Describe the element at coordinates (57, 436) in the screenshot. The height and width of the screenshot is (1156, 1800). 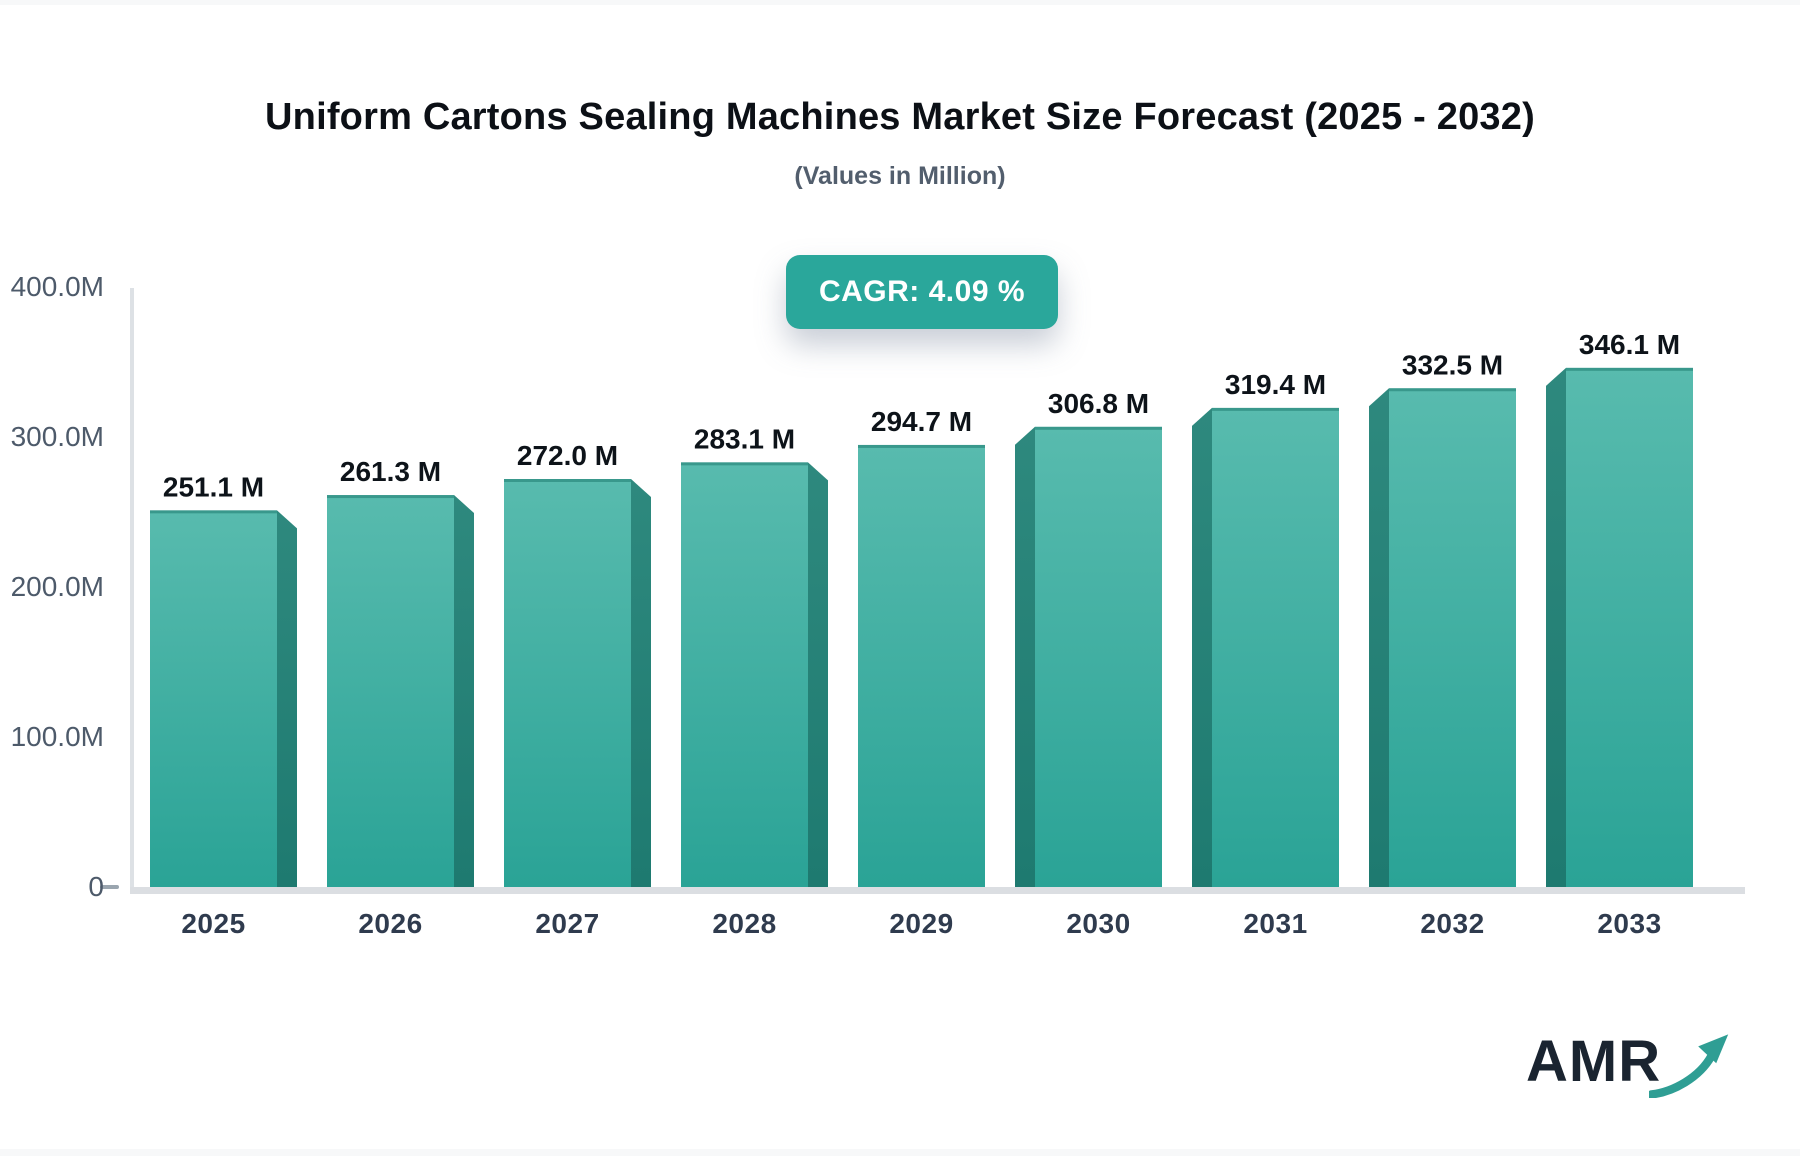
I see `y-tick-label: 300.0M` at that location.